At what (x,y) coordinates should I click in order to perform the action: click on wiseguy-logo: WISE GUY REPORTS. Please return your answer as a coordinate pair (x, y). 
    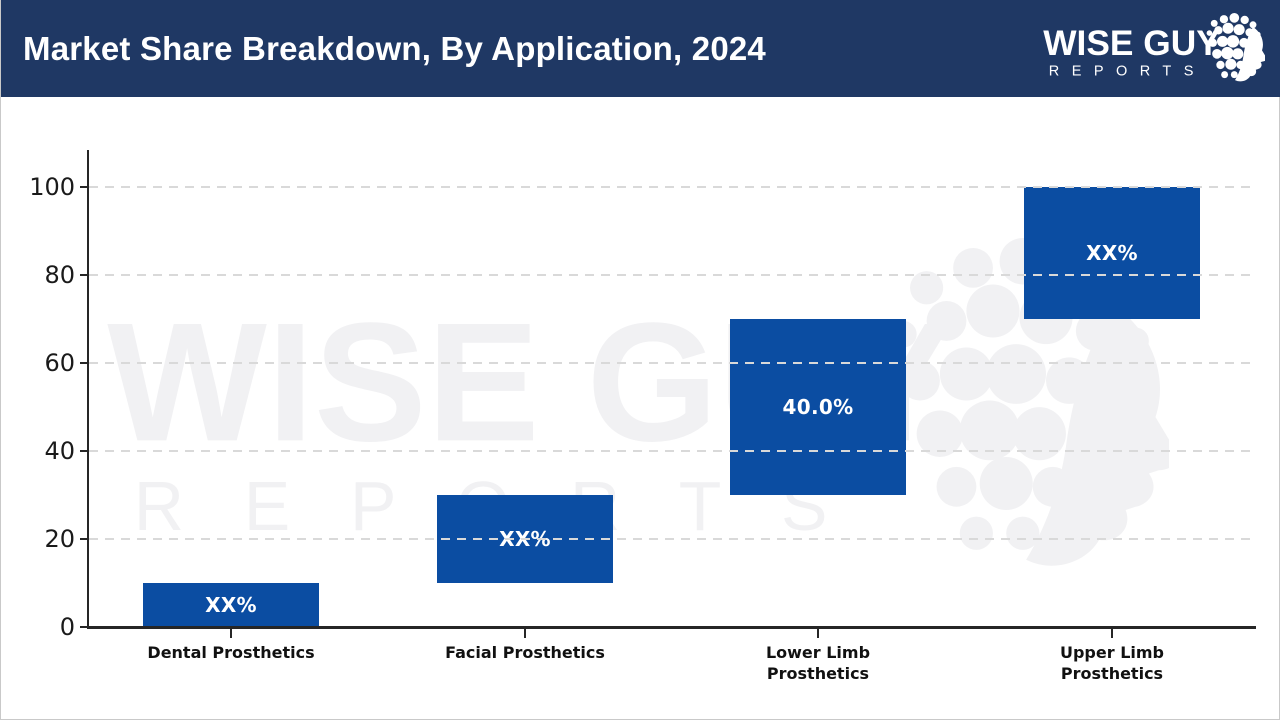
    Looking at the image, I should click on (1154, 46).